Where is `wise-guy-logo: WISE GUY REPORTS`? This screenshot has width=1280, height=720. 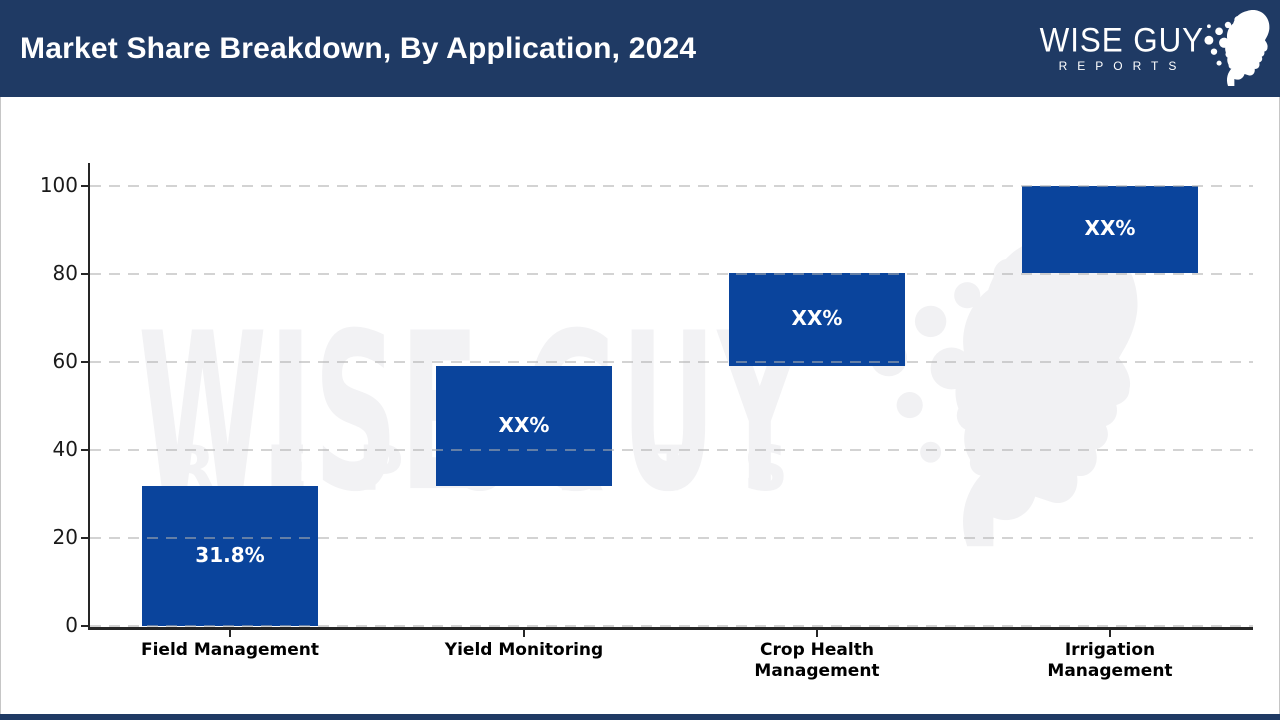 wise-guy-logo: WISE GUY REPORTS is located at coordinates (1145, 48).